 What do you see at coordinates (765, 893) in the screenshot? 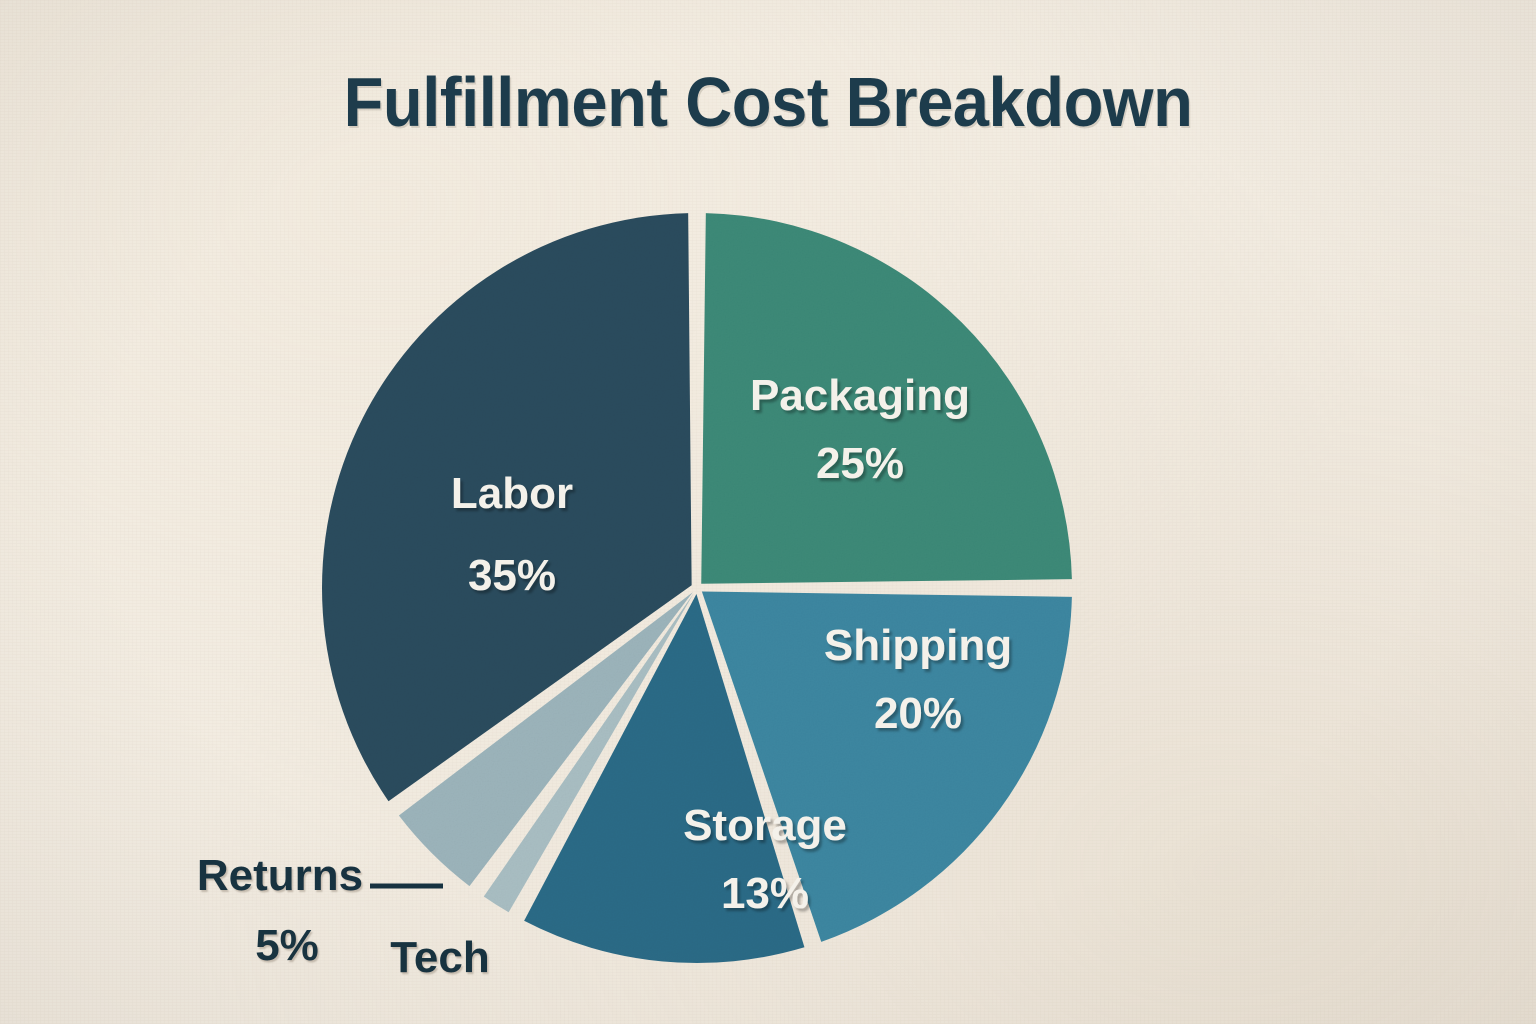
I see `slice-label-storage-value: 13%` at bounding box center [765, 893].